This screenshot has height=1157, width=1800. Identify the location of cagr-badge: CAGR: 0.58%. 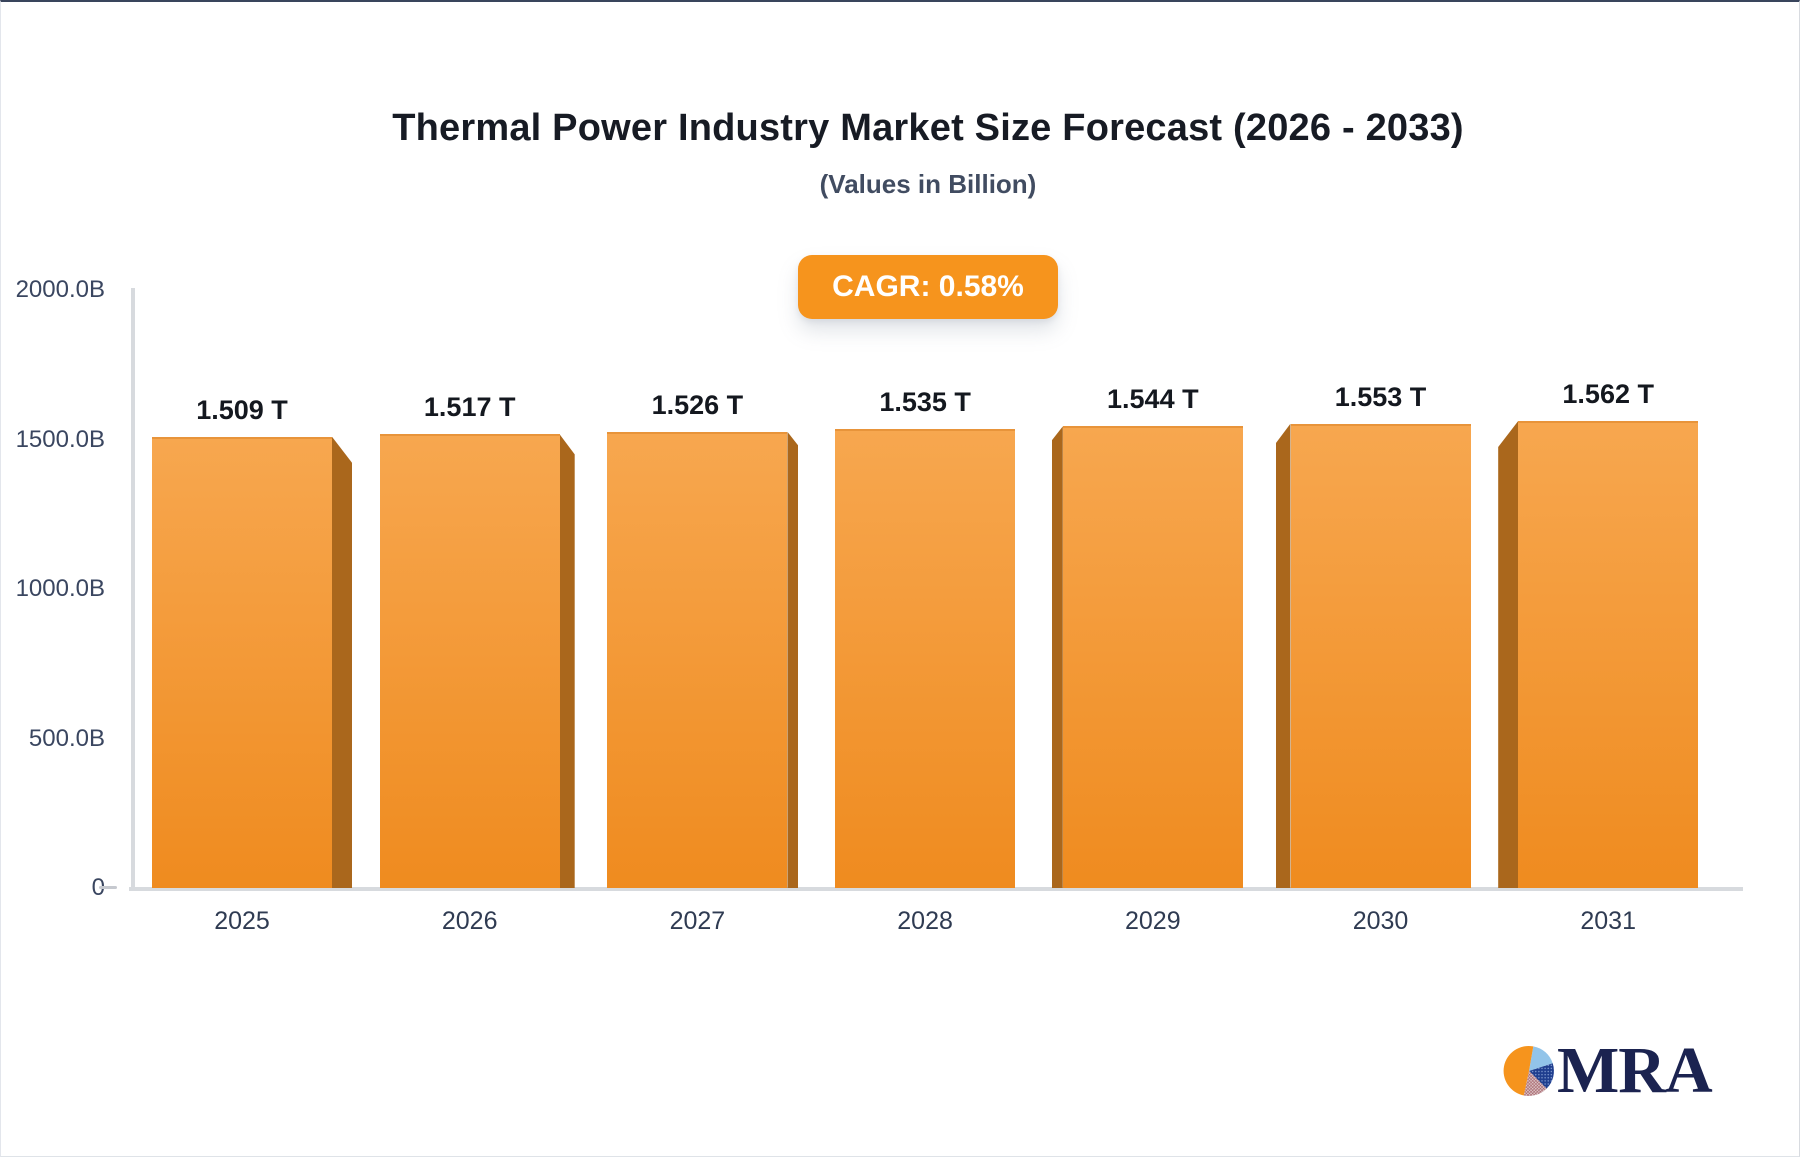
(928, 287).